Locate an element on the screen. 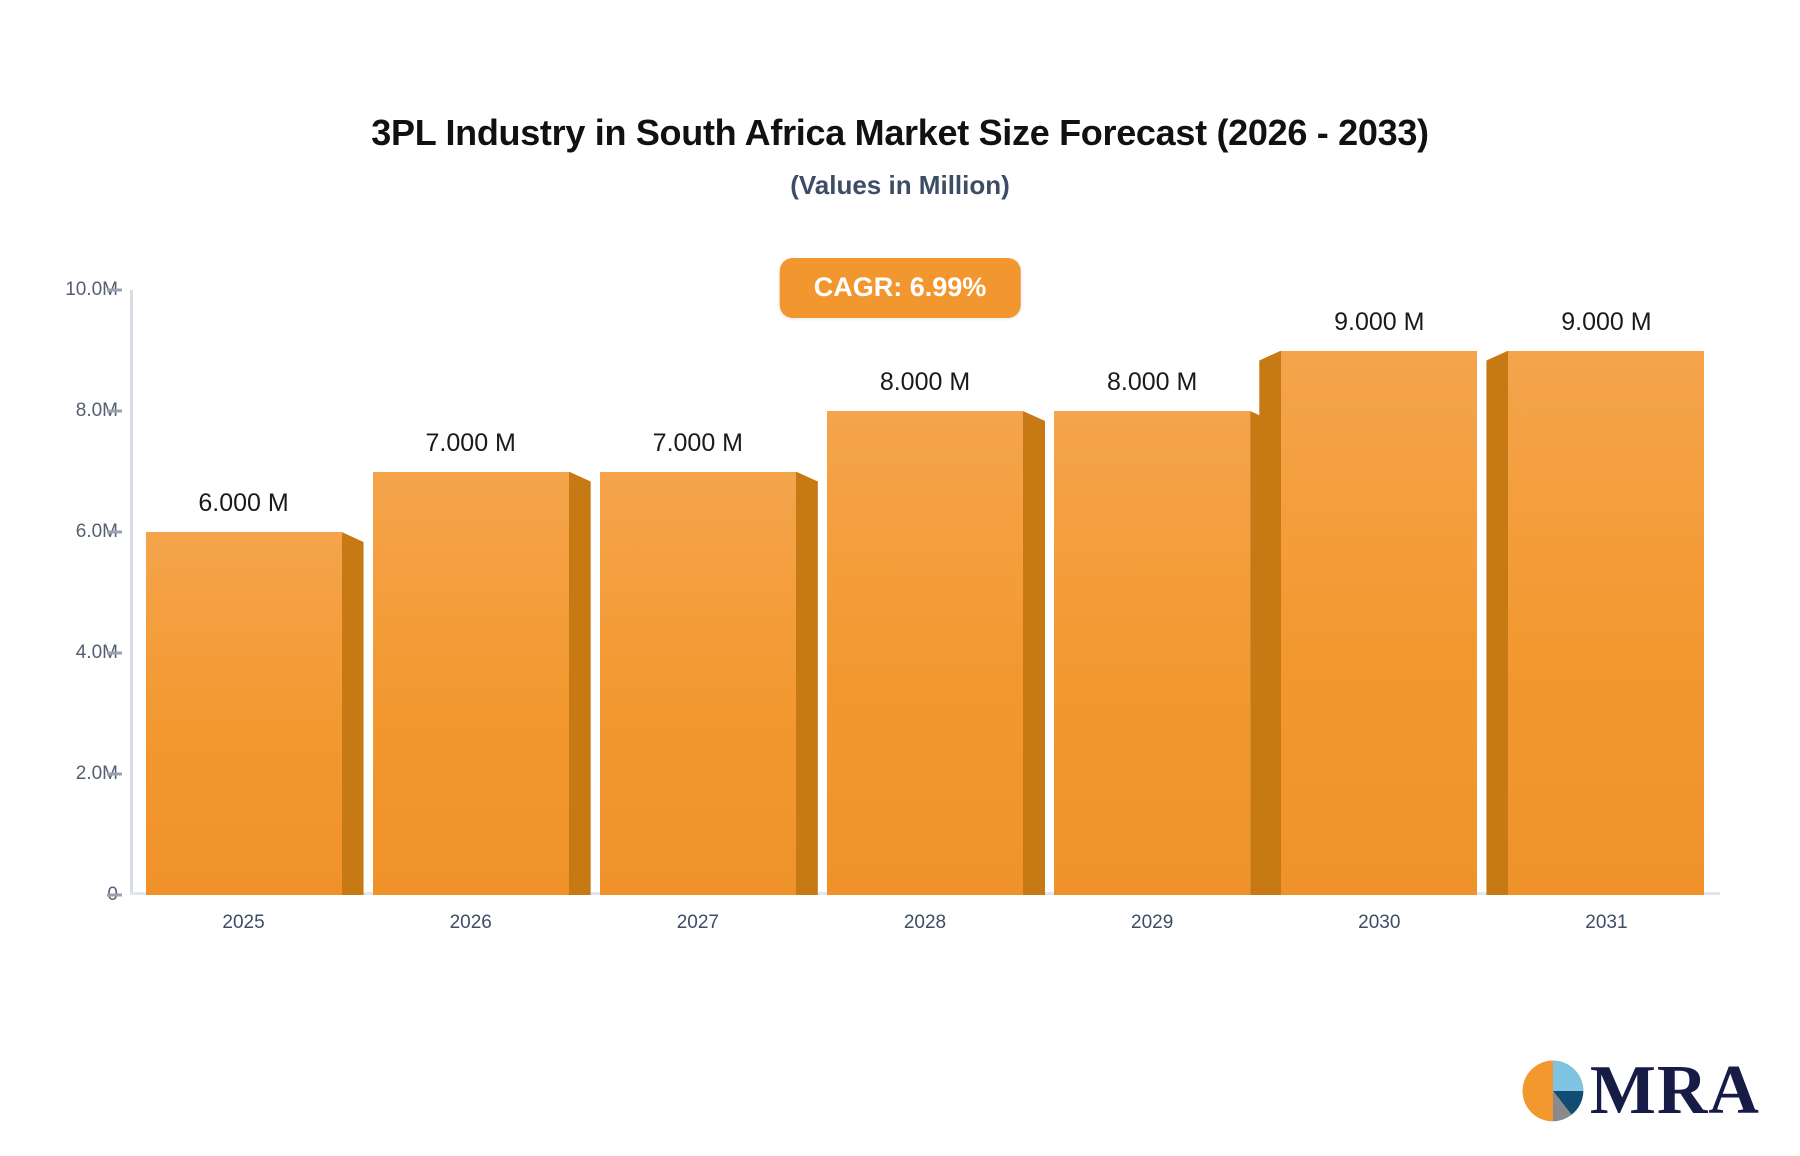 This screenshot has height=1156, width=1800. x-axis-tick-label: 2031 is located at coordinates (1606, 922).